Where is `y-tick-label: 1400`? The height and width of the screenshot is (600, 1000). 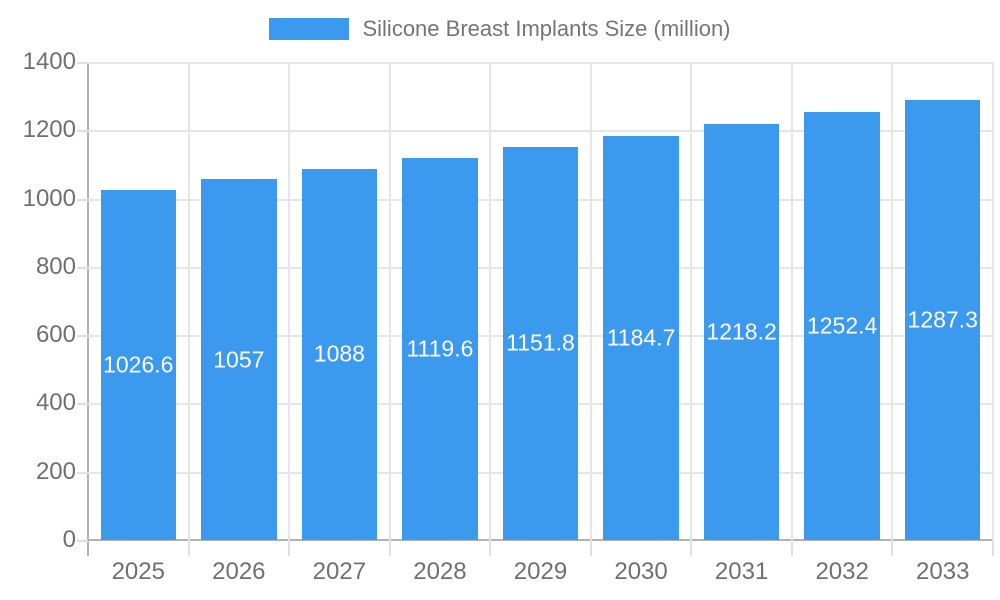
y-tick-label: 1400 is located at coordinates (49, 61).